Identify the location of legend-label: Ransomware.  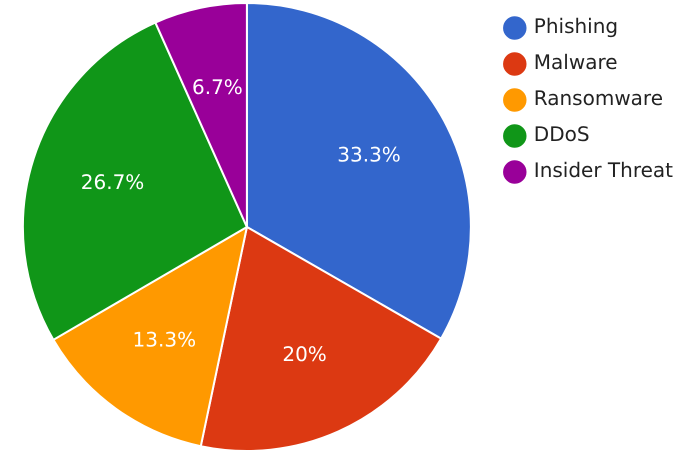
(599, 98).